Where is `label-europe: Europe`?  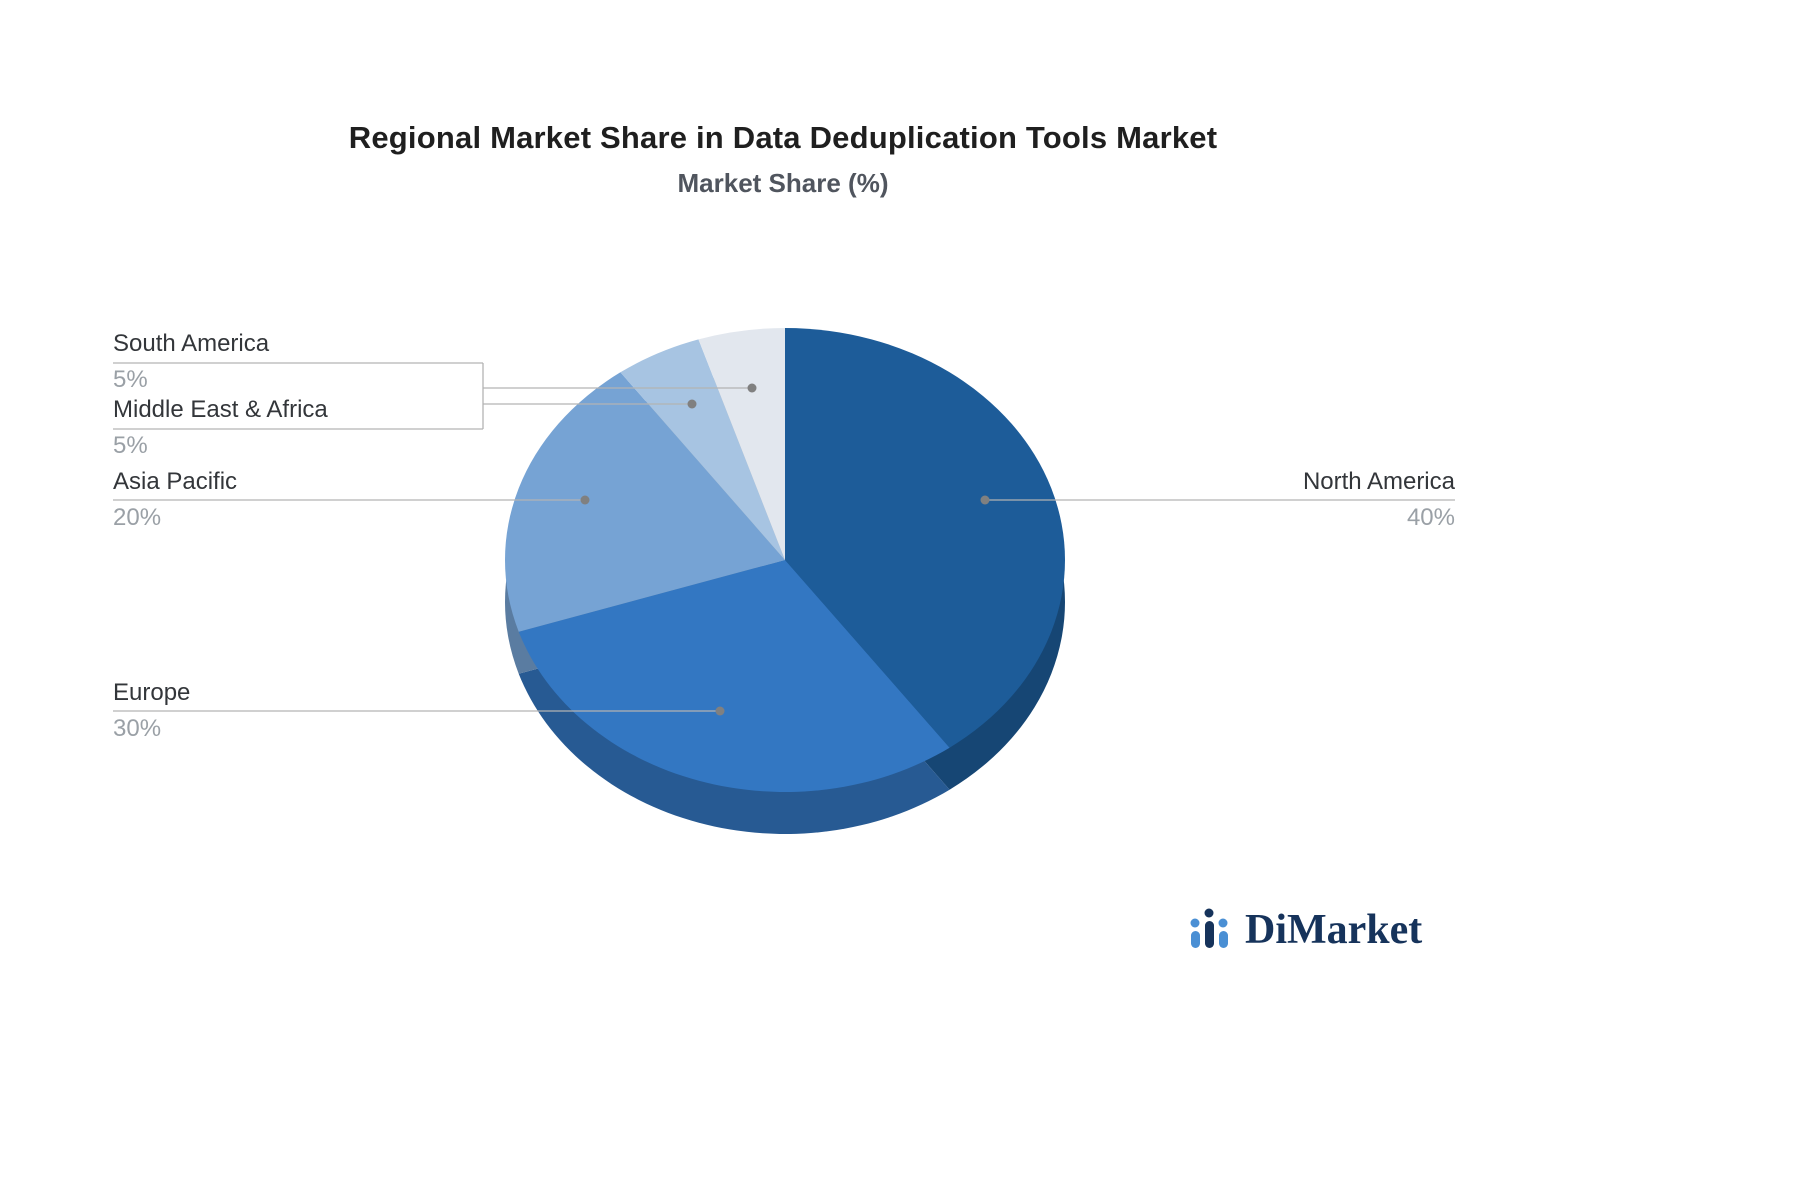
label-europe: Europe is located at coordinates (152, 692).